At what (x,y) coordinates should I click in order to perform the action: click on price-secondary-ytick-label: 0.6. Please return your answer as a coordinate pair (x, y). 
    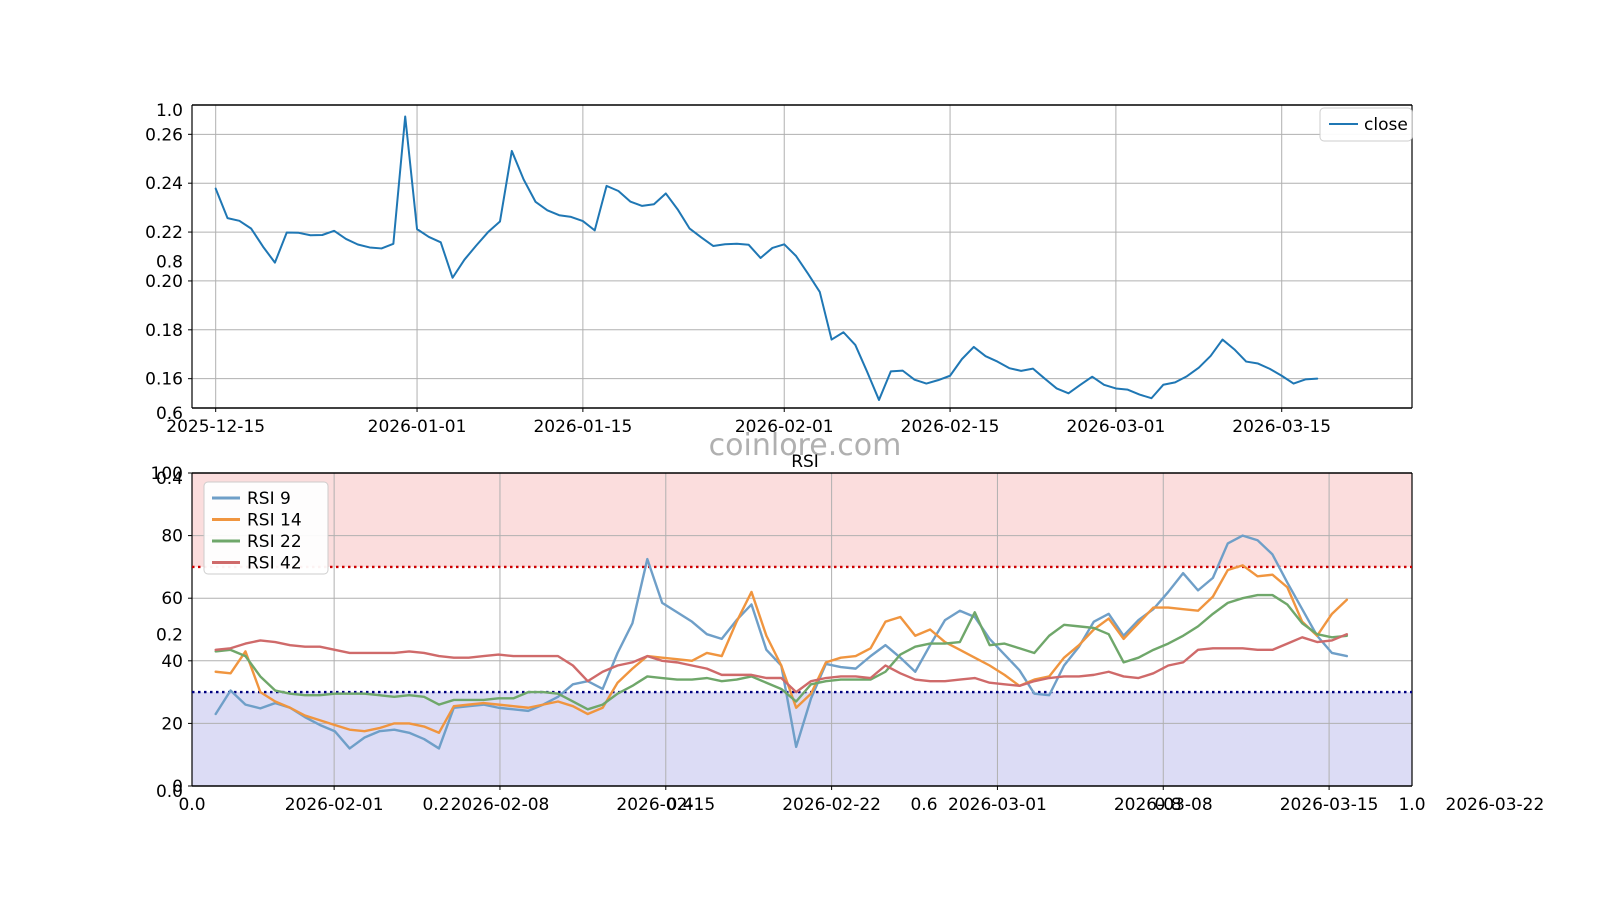
    Looking at the image, I should click on (169, 414).